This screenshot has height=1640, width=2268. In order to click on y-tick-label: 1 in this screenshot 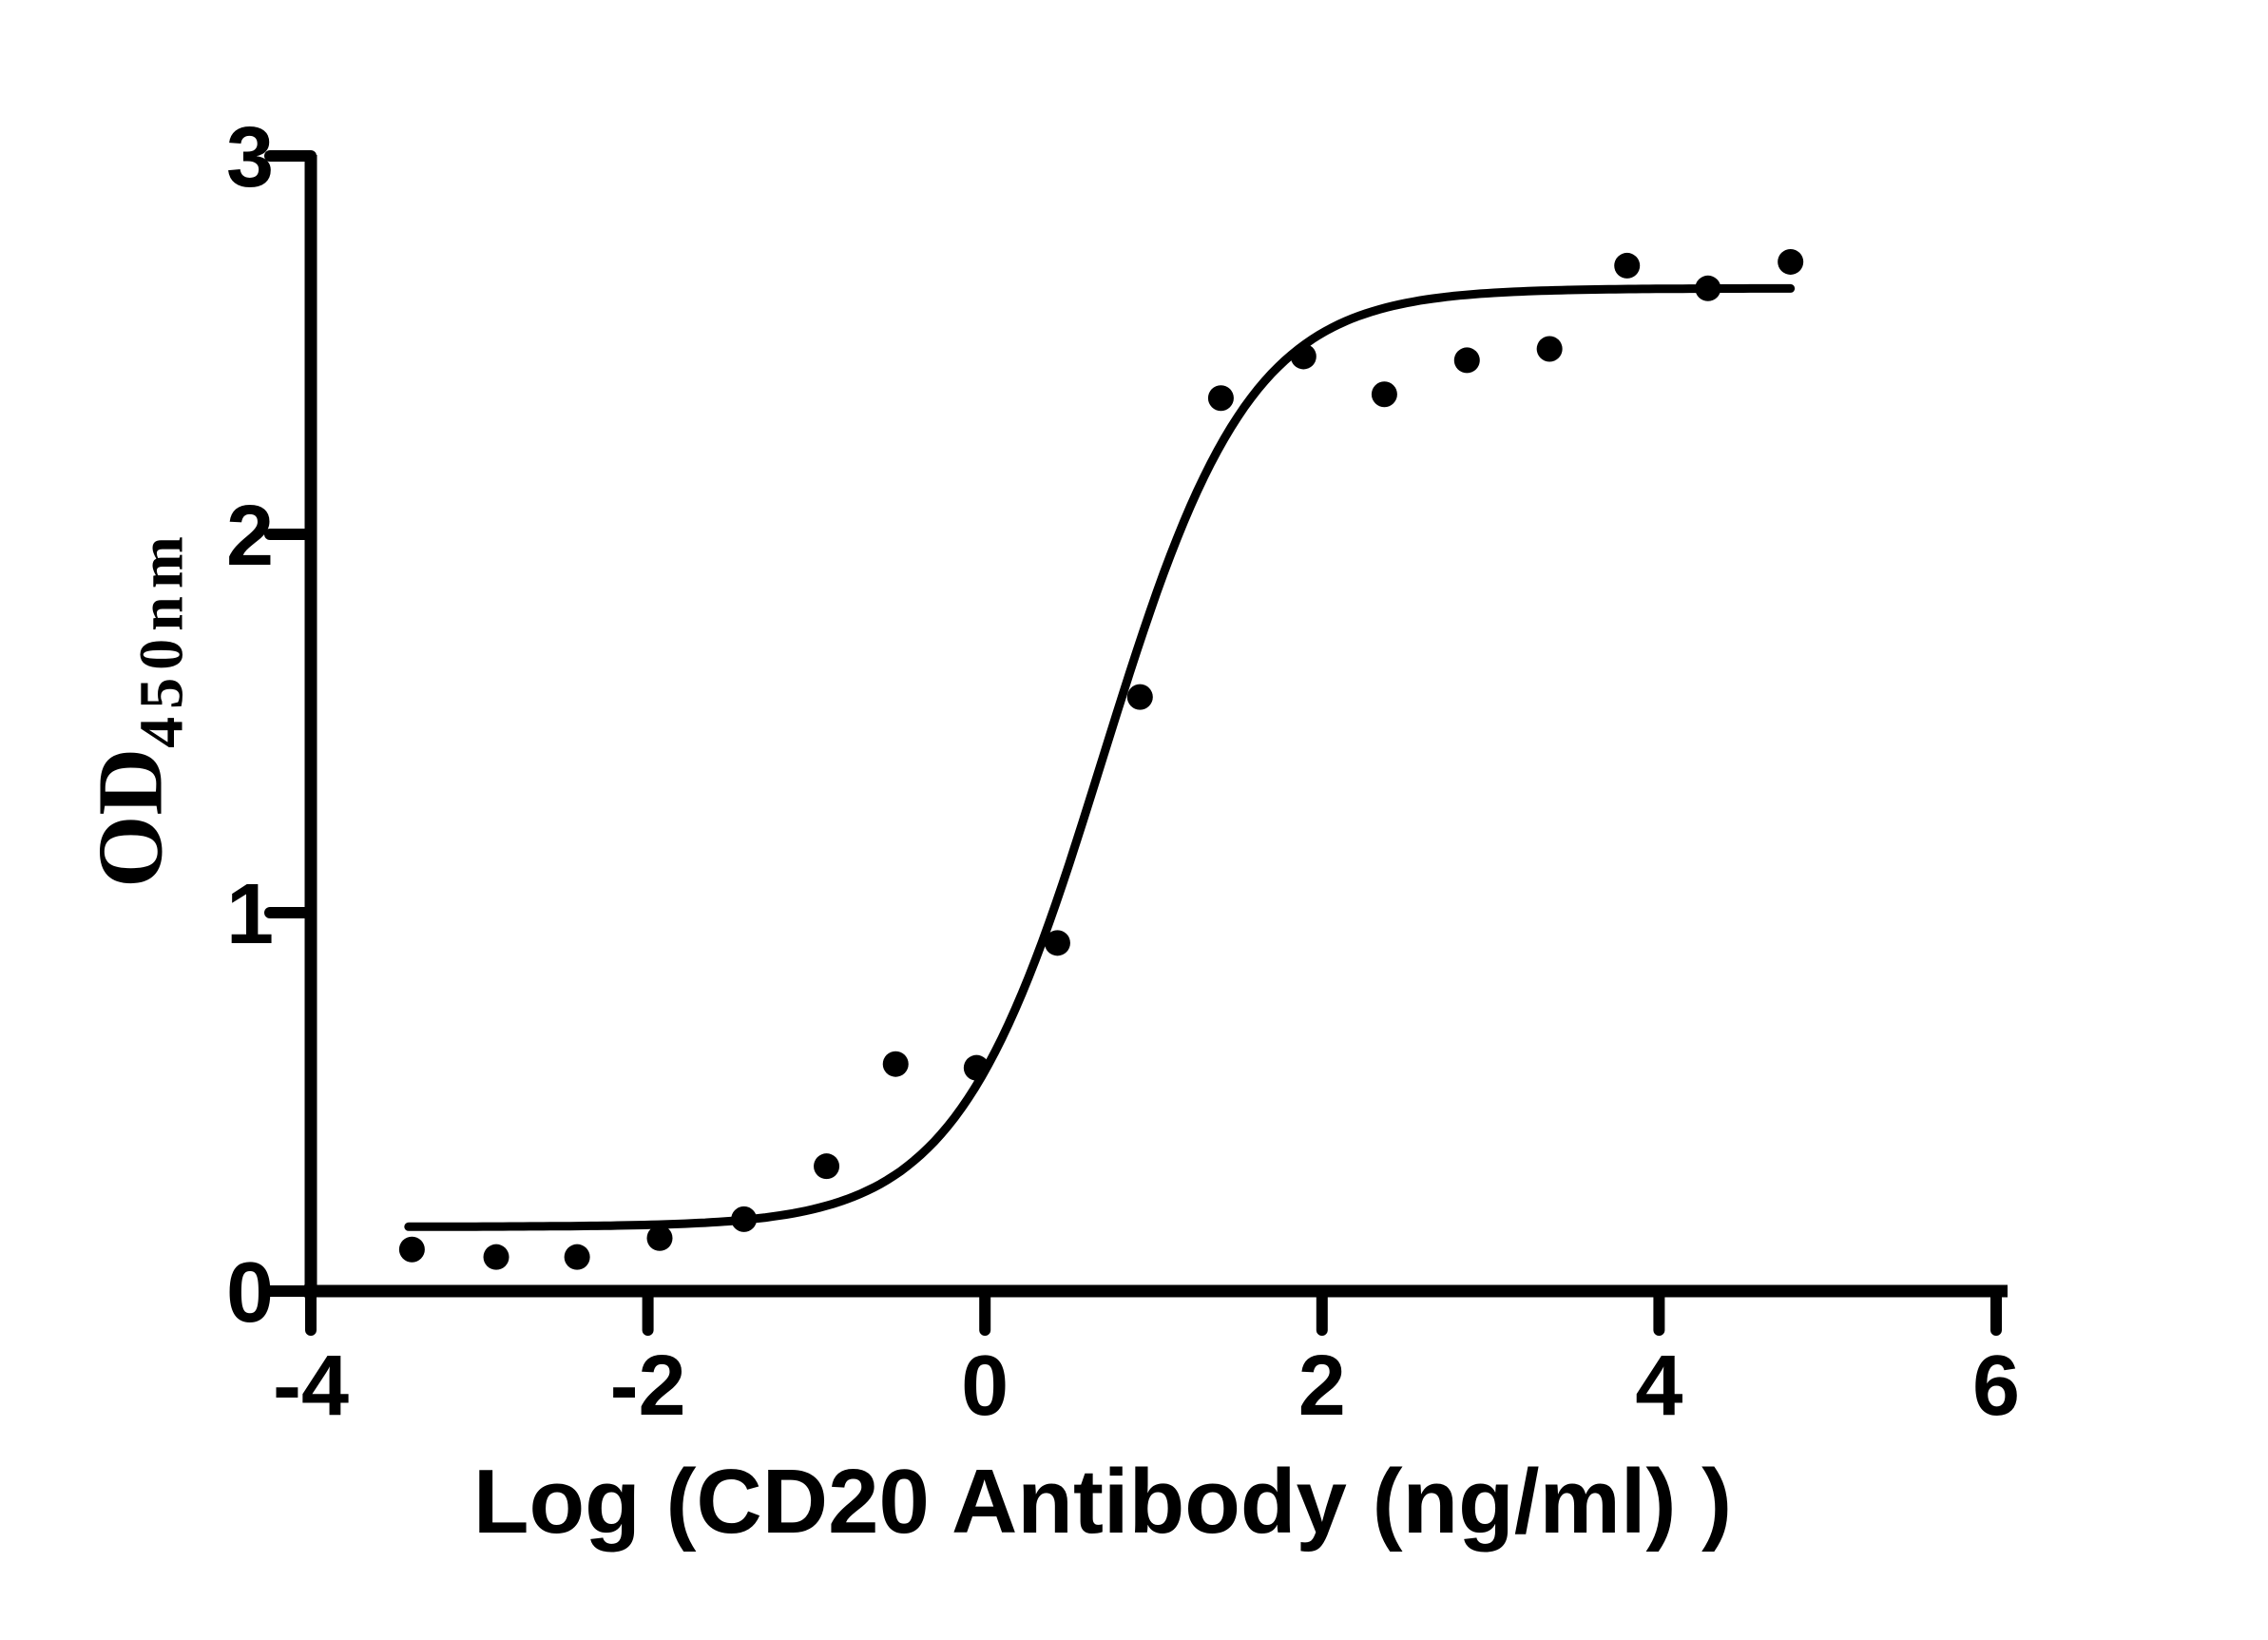, I will do `click(250, 914)`.